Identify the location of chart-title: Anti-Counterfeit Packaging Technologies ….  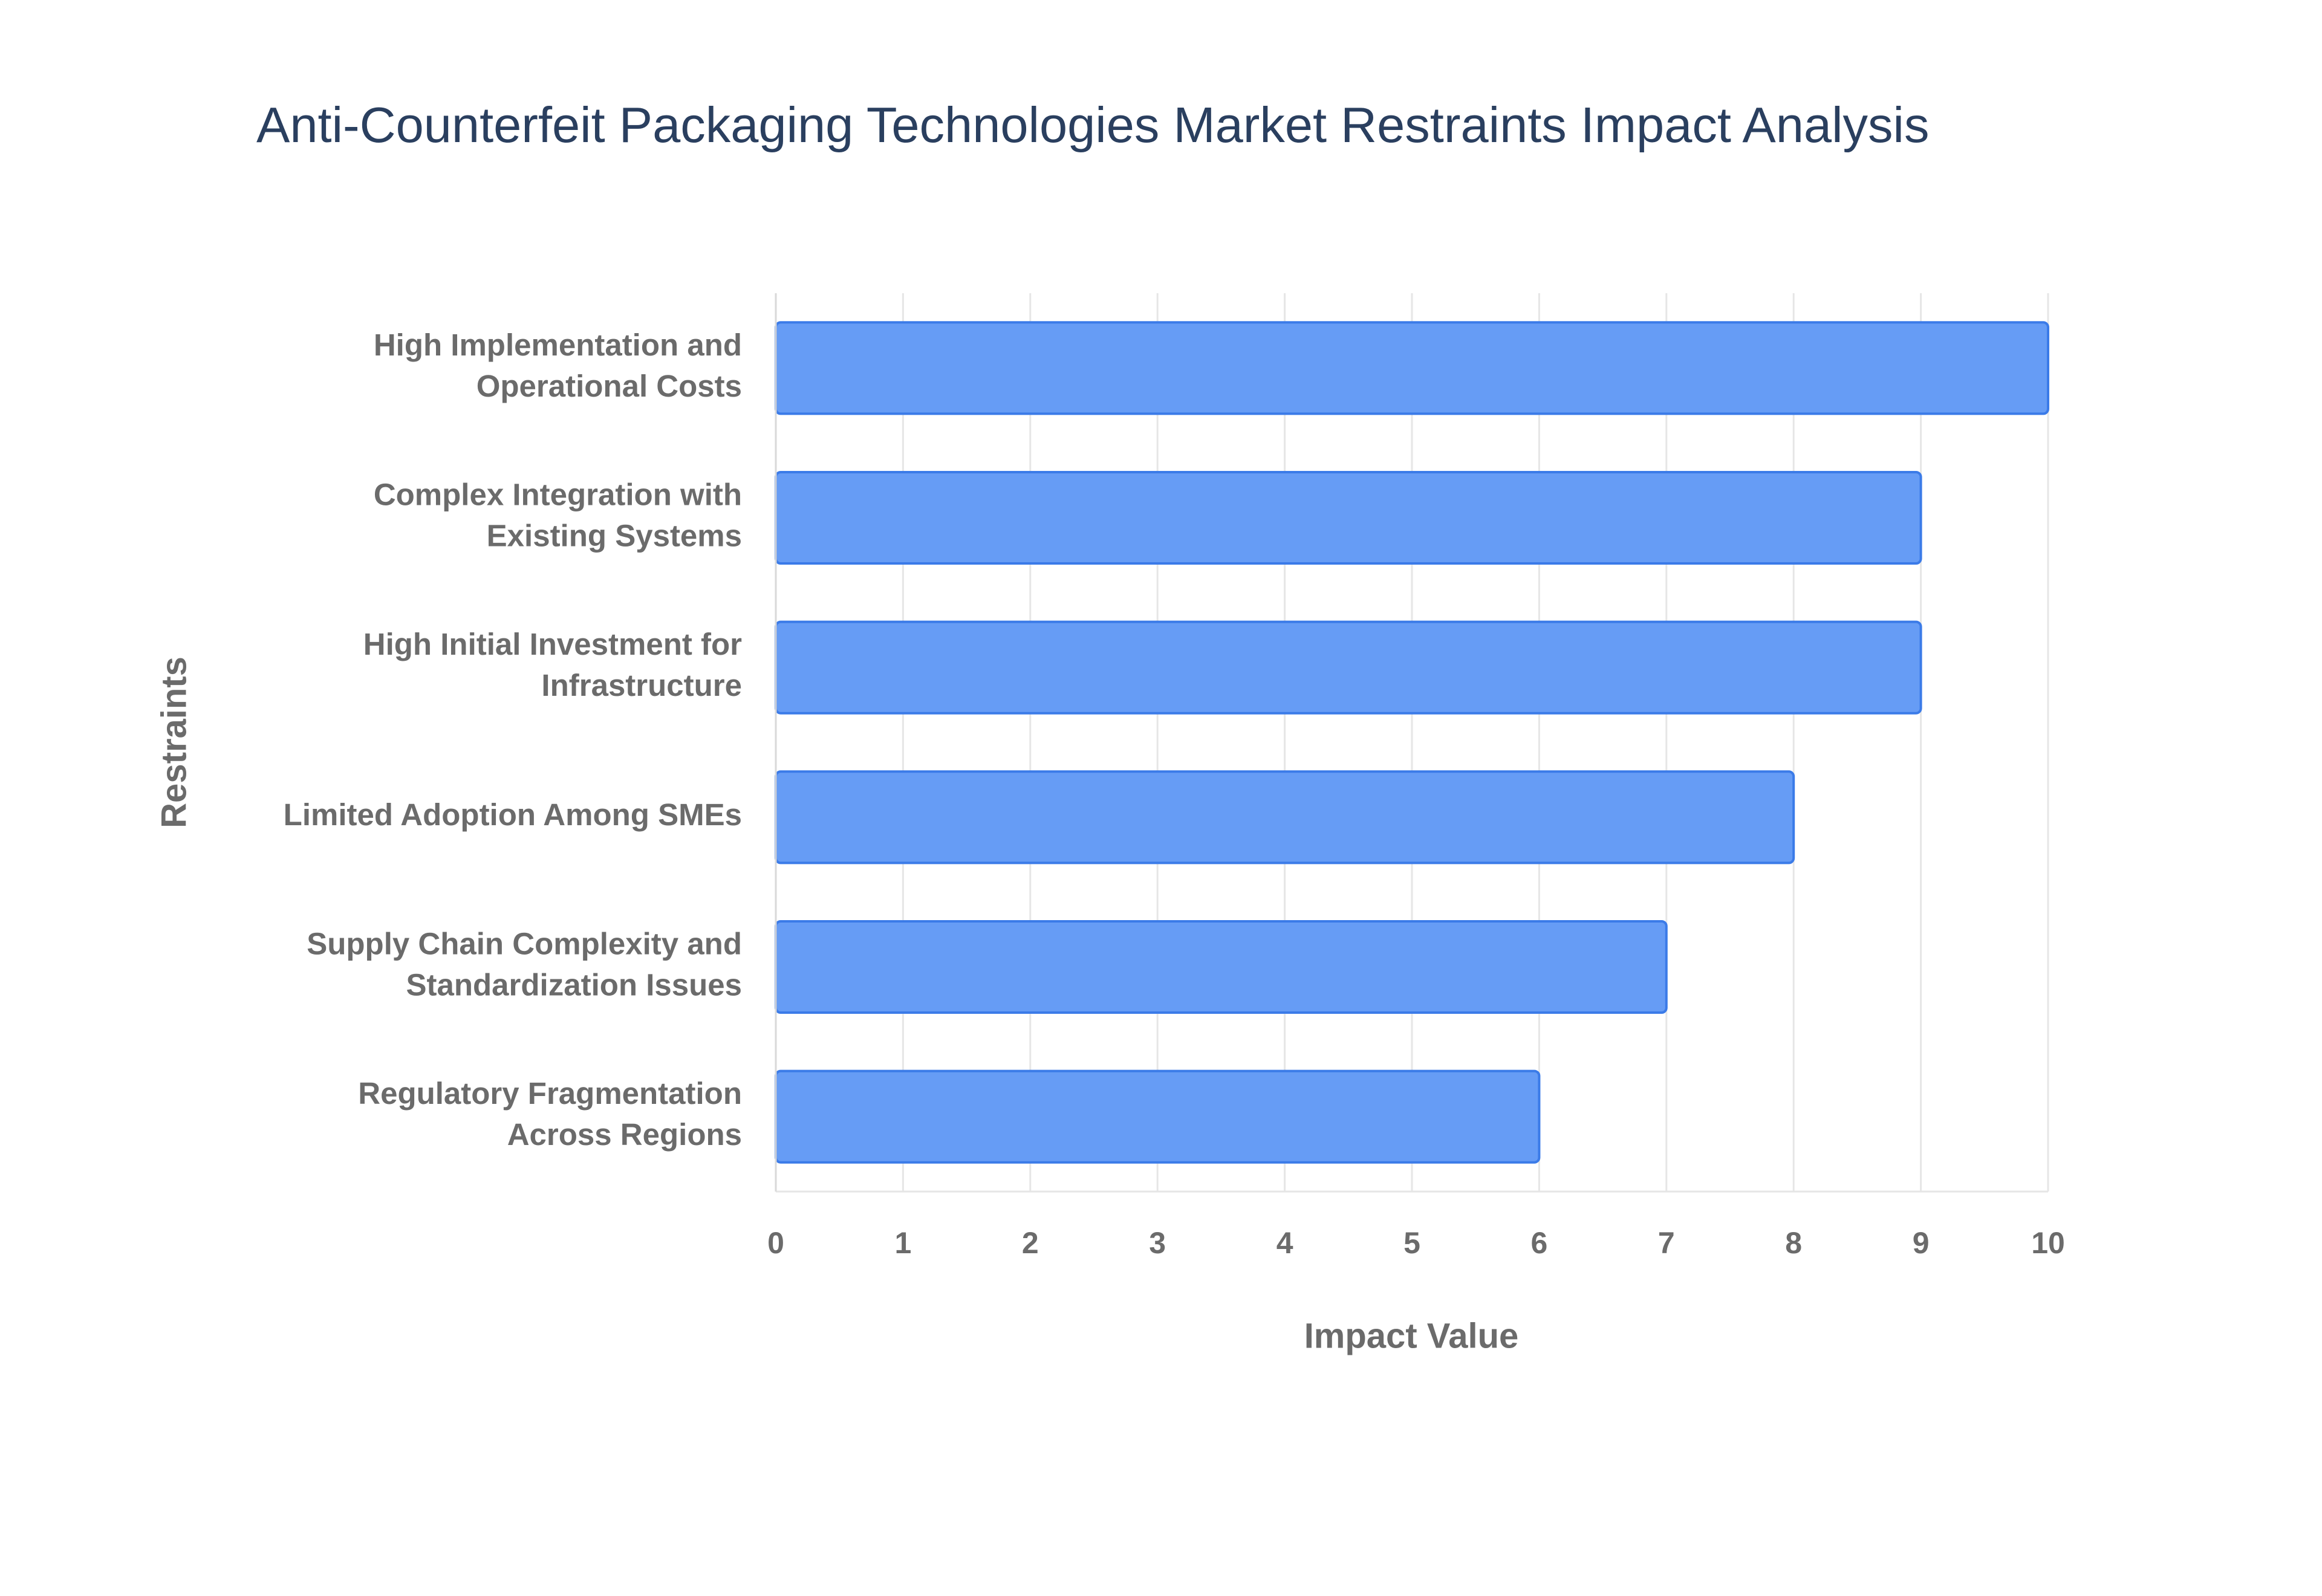
(1092, 125).